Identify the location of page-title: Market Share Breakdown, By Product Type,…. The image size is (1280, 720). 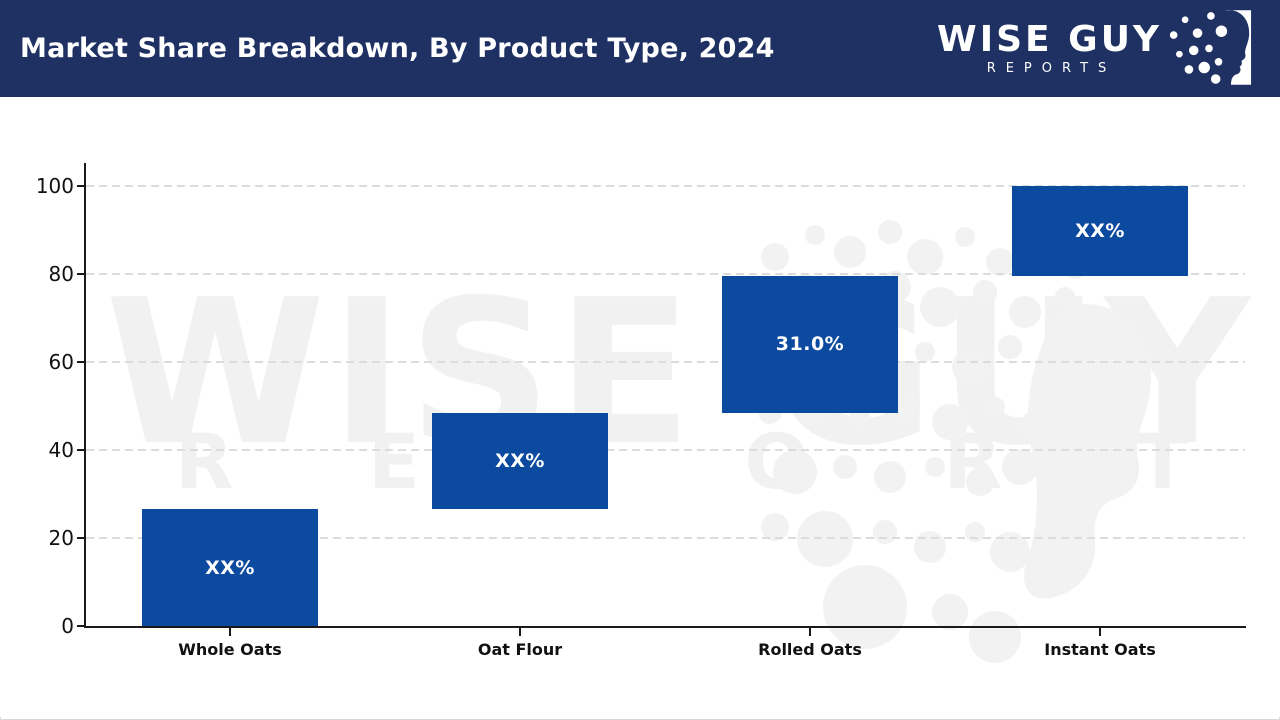
(397, 48).